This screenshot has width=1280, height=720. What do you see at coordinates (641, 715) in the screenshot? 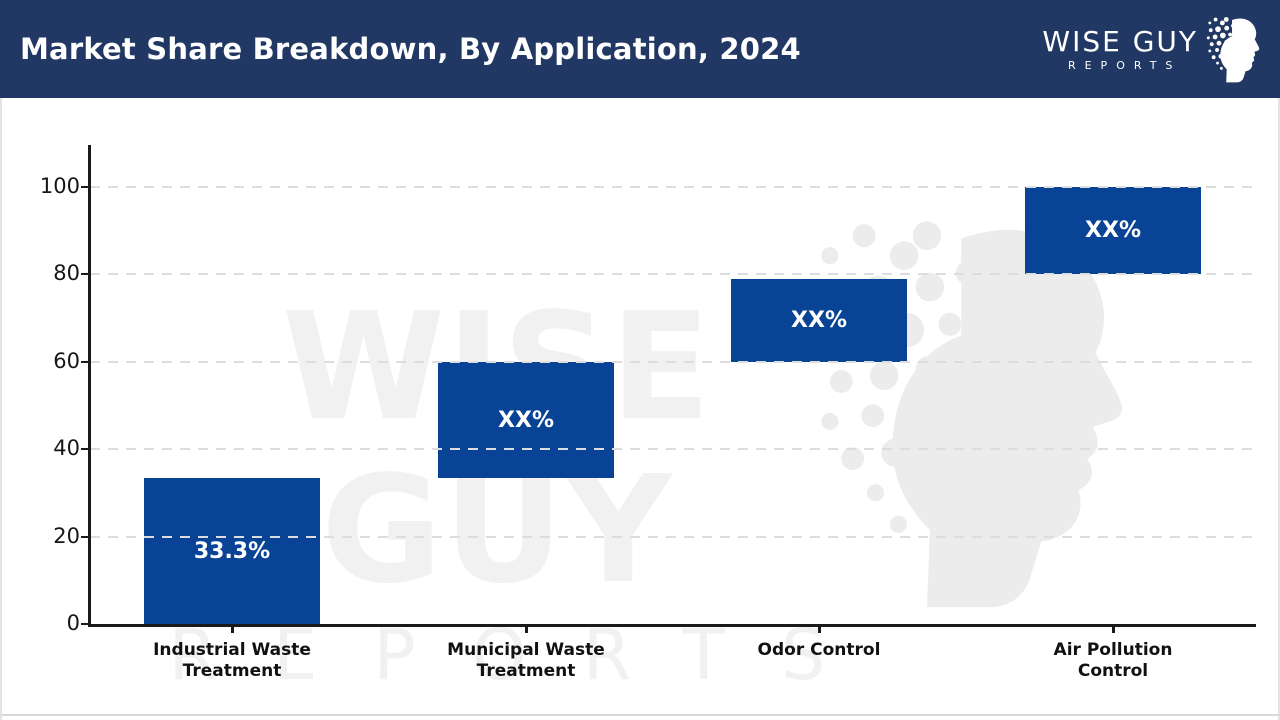
I see `bottom-divider` at bounding box center [641, 715].